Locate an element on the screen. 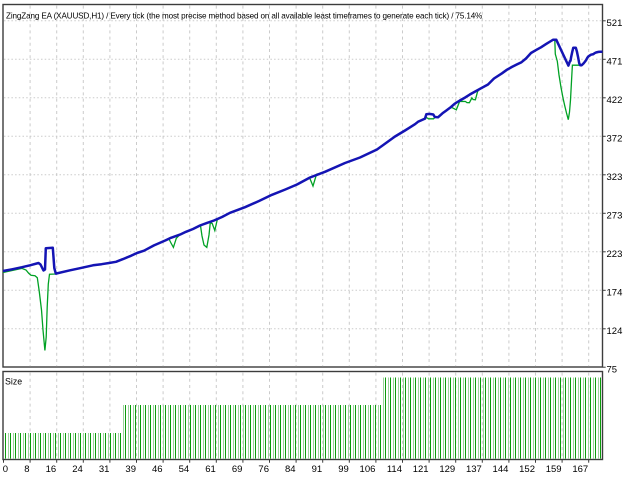 Image resolution: width=640 pixels, height=480 pixels. svg-text: 121 is located at coordinates (421, 469).